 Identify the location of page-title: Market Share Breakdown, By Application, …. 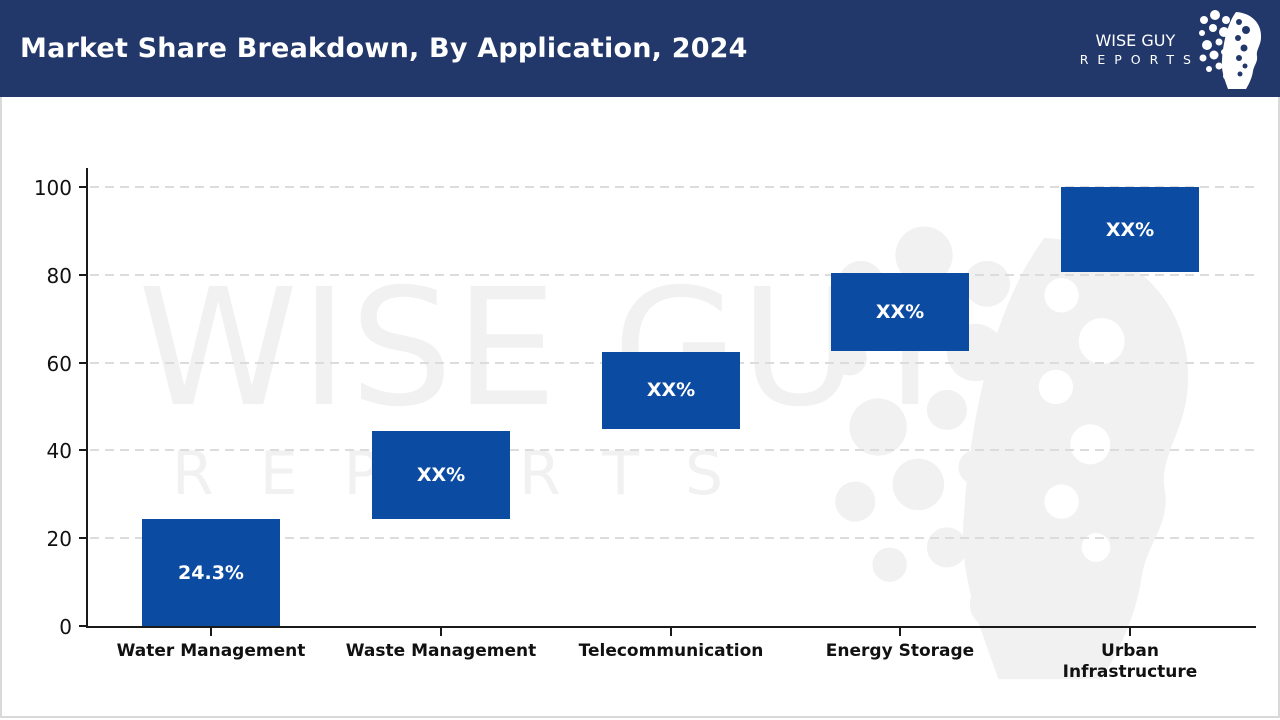
(384, 48).